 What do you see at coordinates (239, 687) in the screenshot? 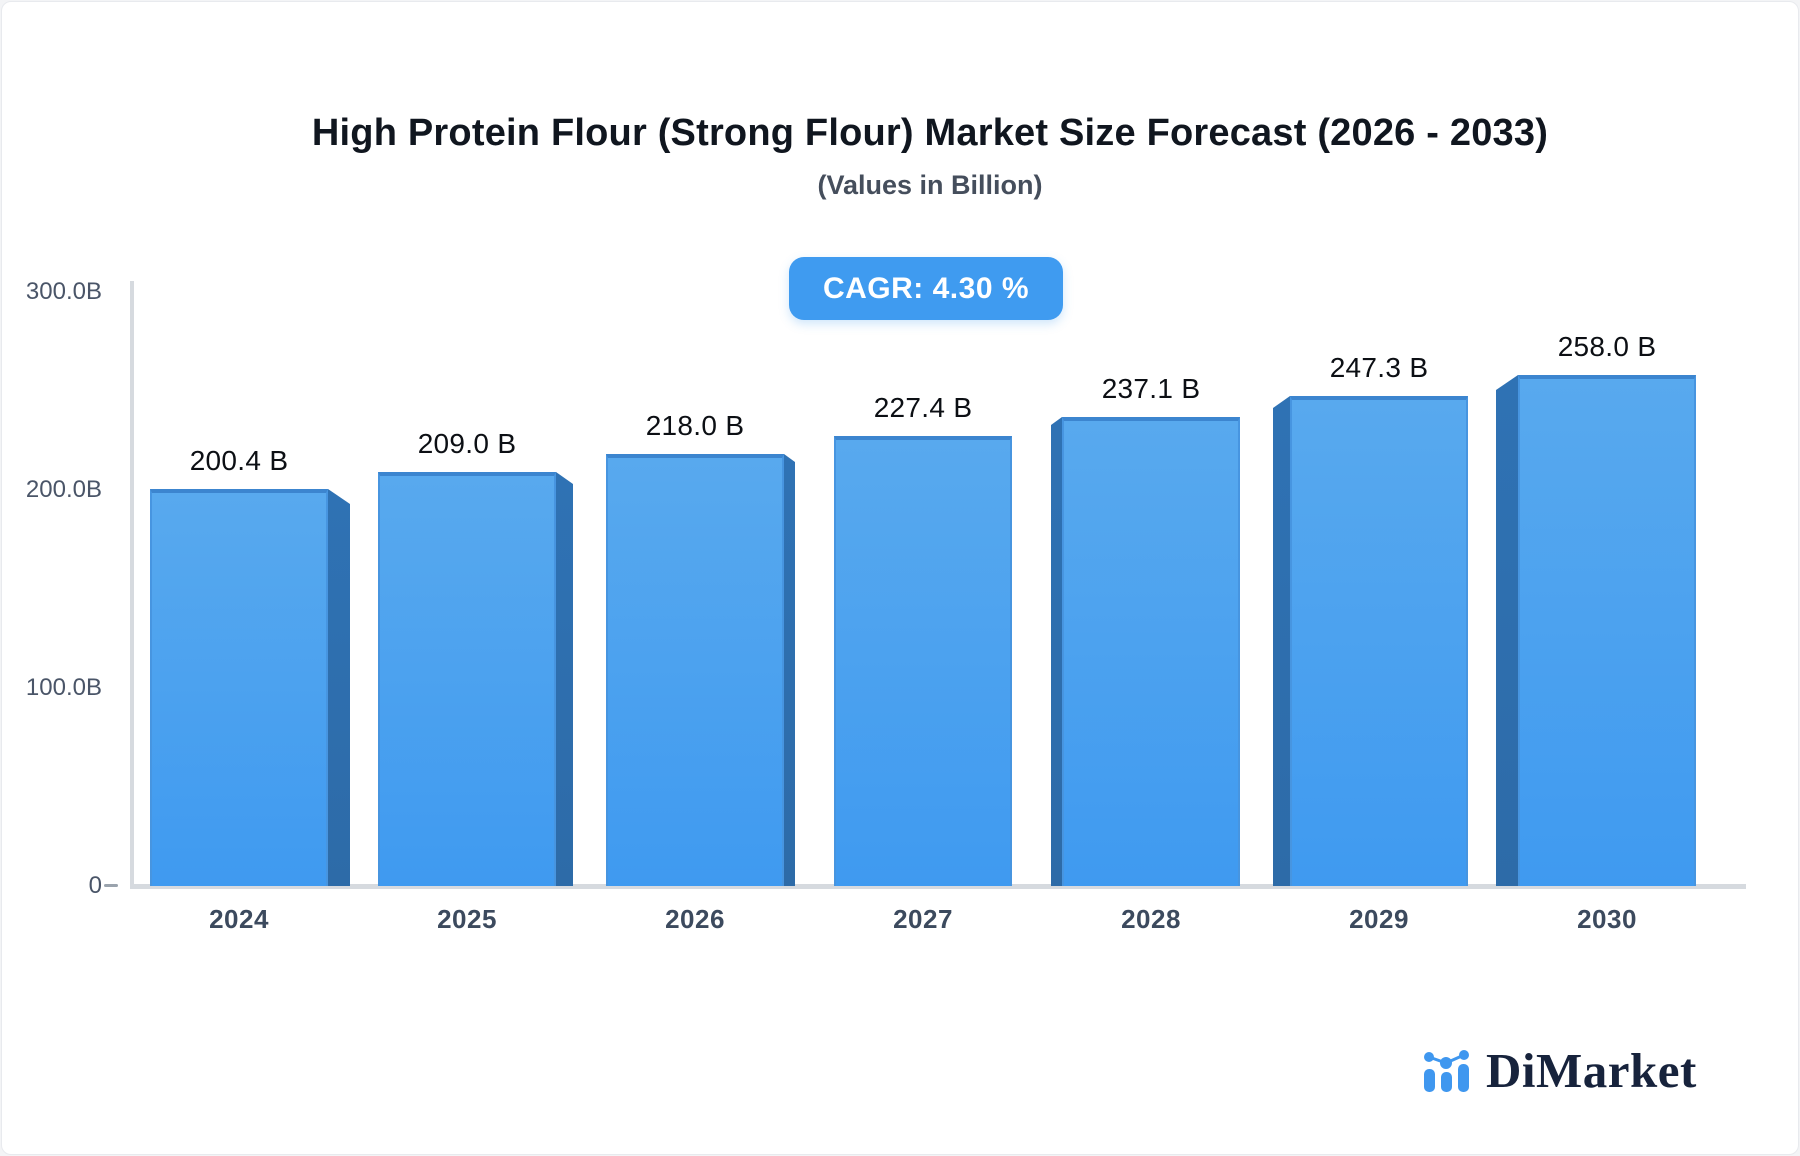
I see `bar-2024` at bounding box center [239, 687].